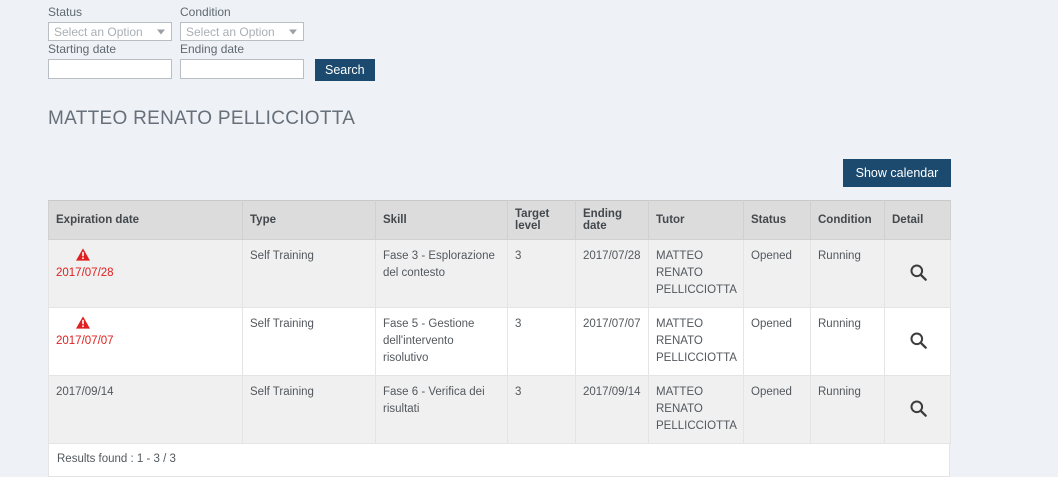  What do you see at coordinates (847, 220) in the screenshot?
I see `column-header-condition: Condition` at bounding box center [847, 220].